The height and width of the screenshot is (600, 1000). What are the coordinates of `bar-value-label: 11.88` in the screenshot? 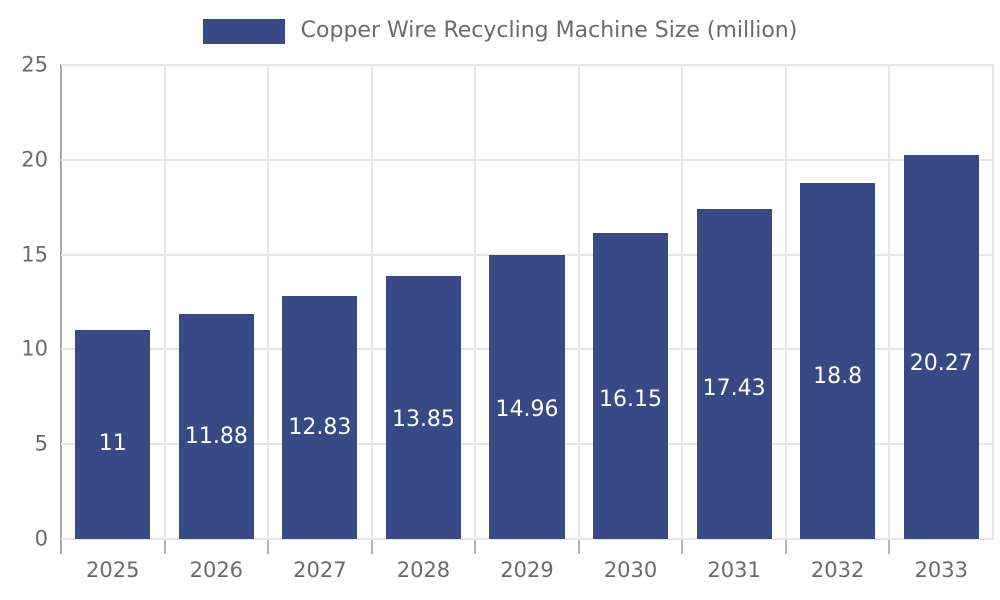 It's located at (216, 436).